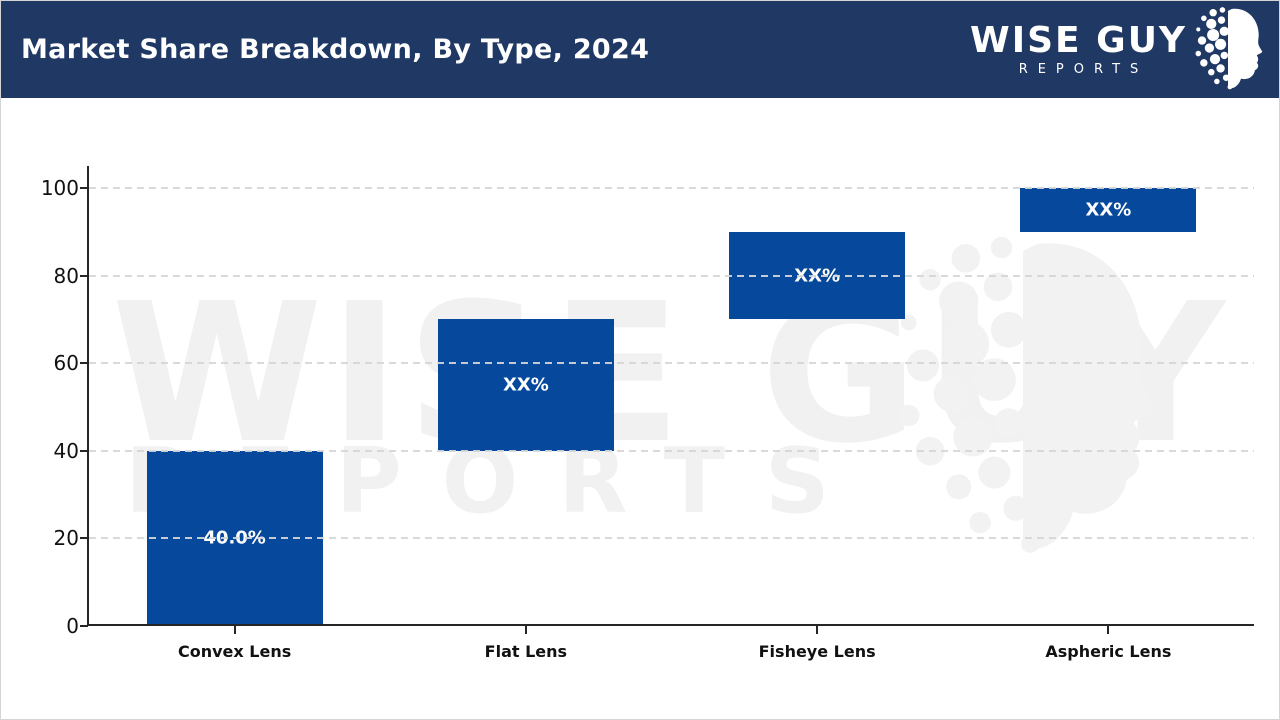  Describe the element at coordinates (1023, 396) in the screenshot. I see `watermark-head-icon` at that location.